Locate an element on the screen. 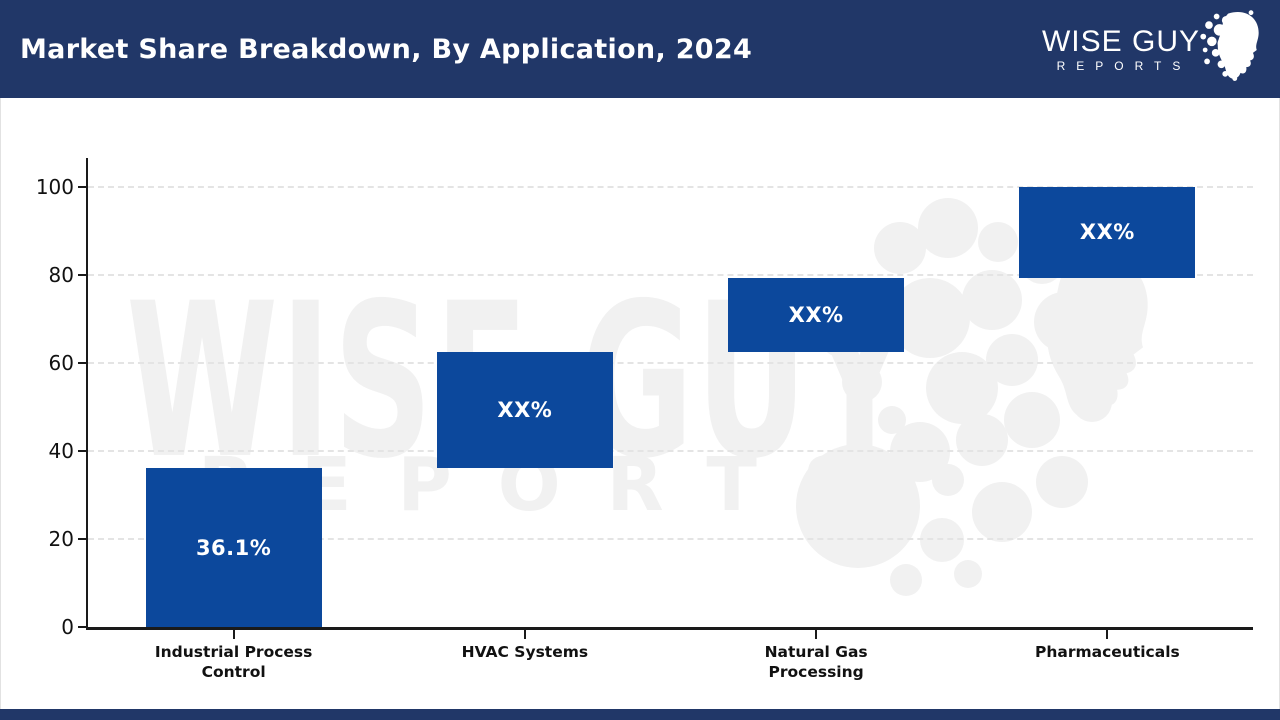 The height and width of the screenshot is (720, 1280). footer-bar is located at coordinates (640, 714).